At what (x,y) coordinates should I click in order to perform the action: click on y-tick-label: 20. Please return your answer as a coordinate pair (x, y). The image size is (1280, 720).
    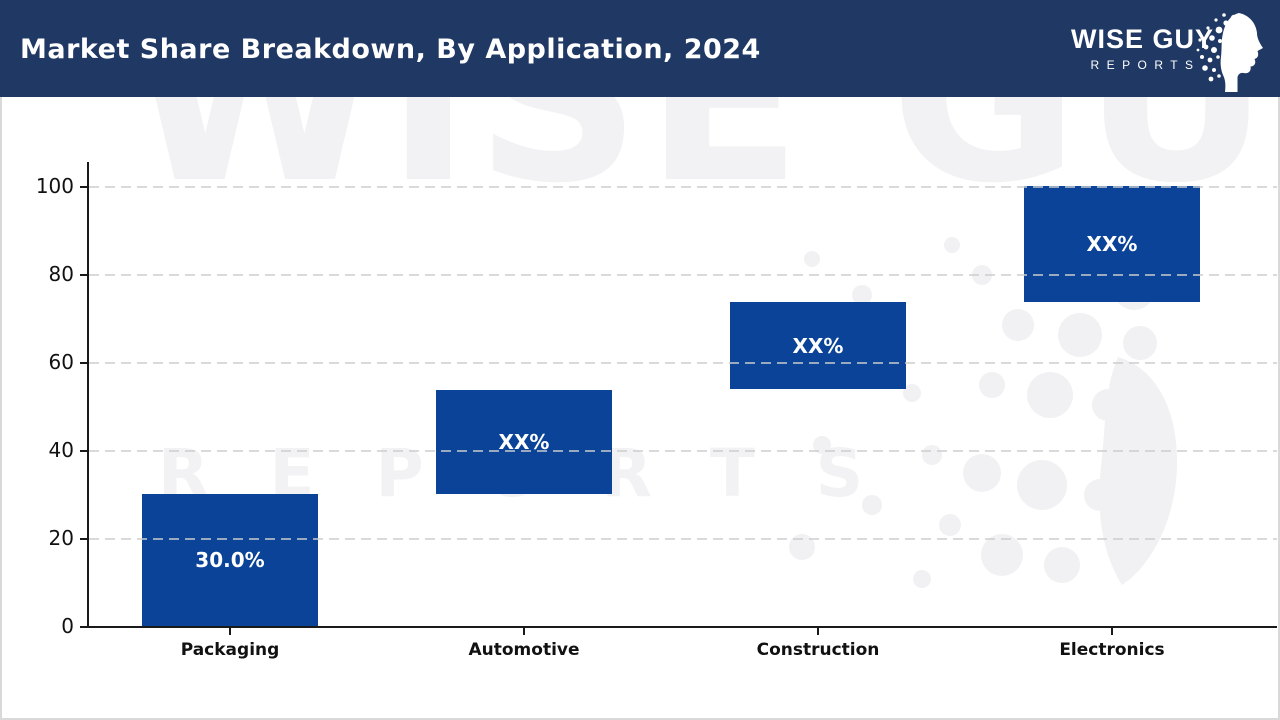
    Looking at the image, I should click on (61, 538).